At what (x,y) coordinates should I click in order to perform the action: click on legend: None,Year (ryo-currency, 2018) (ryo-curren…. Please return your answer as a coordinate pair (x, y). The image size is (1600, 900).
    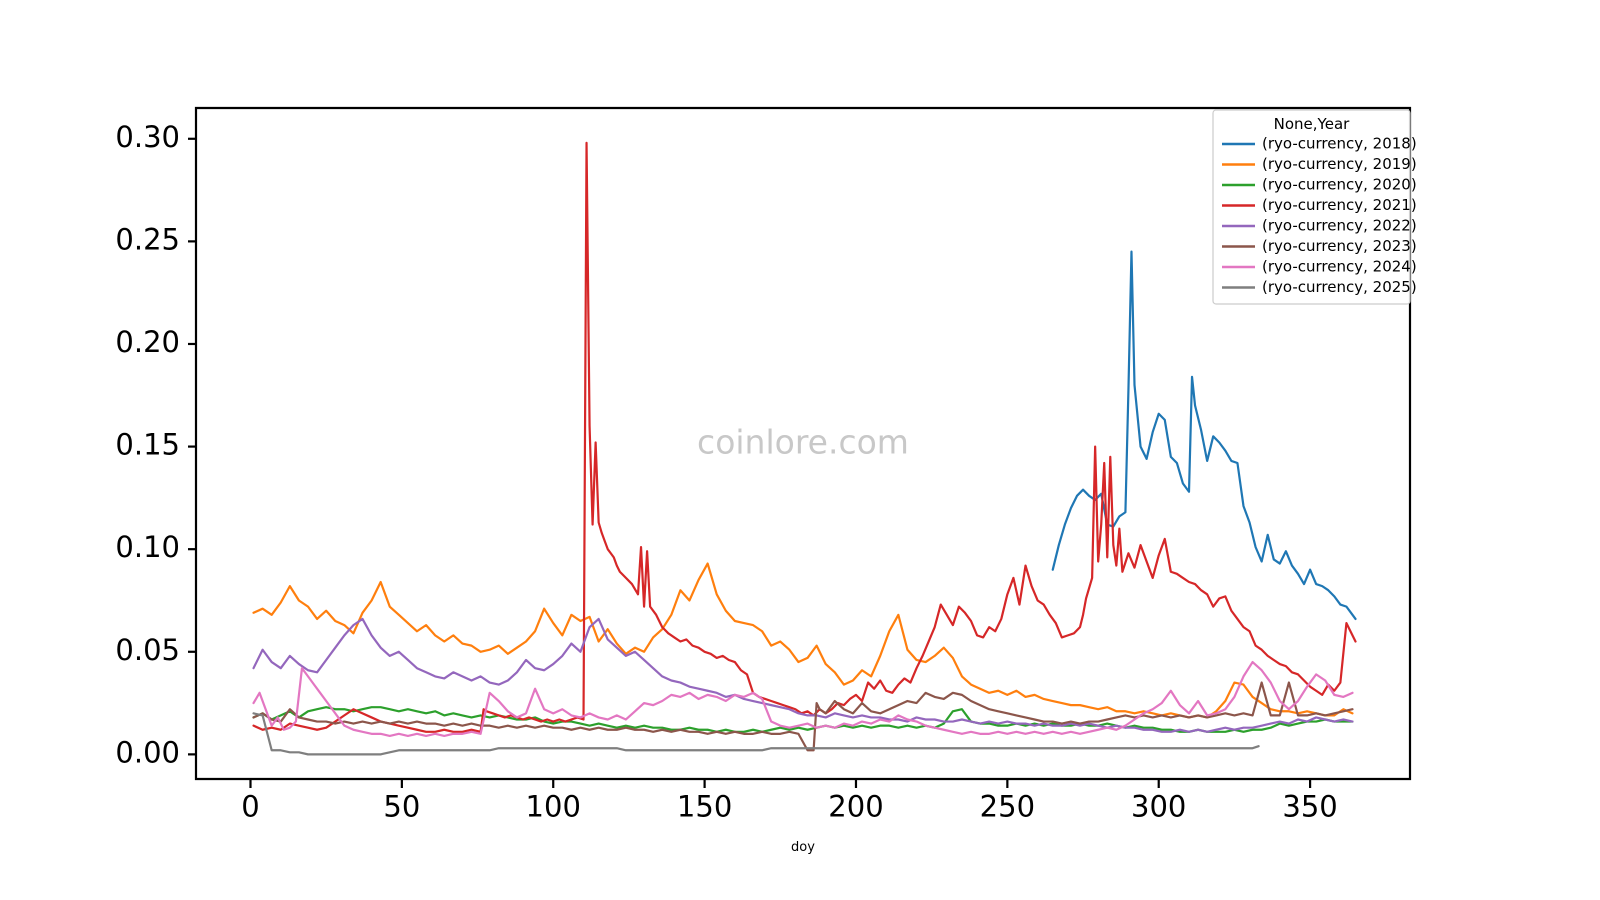
    Looking at the image, I should click on (1314, 207).